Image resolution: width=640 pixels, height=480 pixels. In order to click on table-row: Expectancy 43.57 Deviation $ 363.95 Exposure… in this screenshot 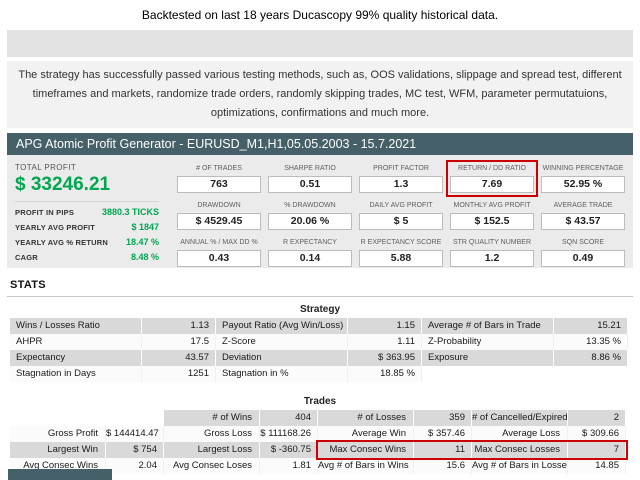, I will do `click(320, 358)`.